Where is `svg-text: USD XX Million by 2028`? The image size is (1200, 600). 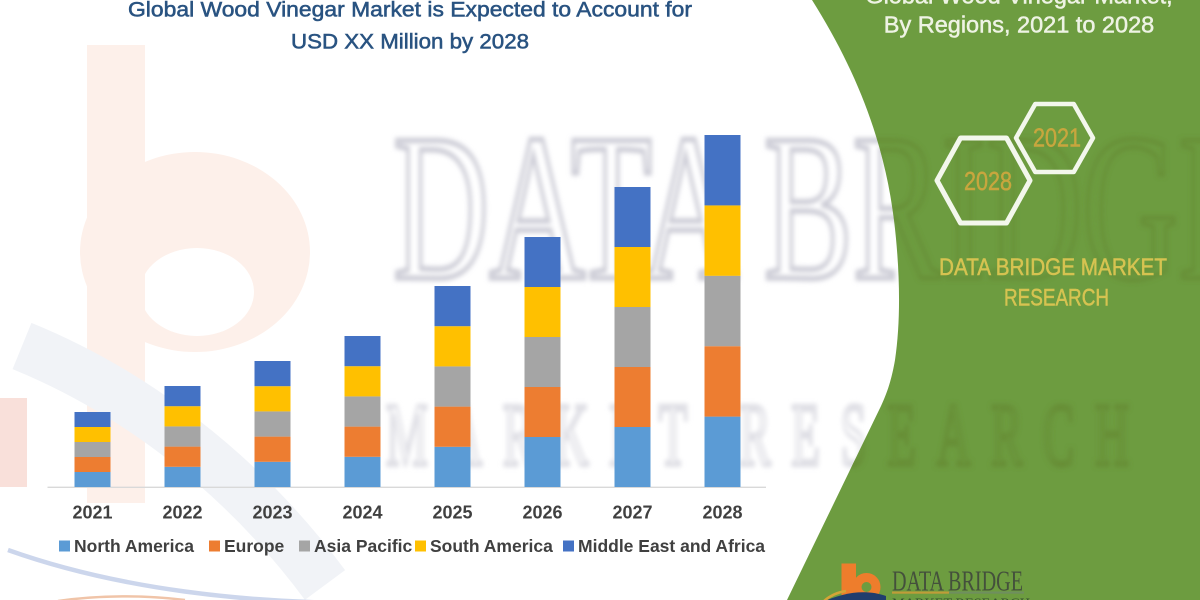 svg-text: USD XX Million by 2028 is located at coordinates (410, 42).